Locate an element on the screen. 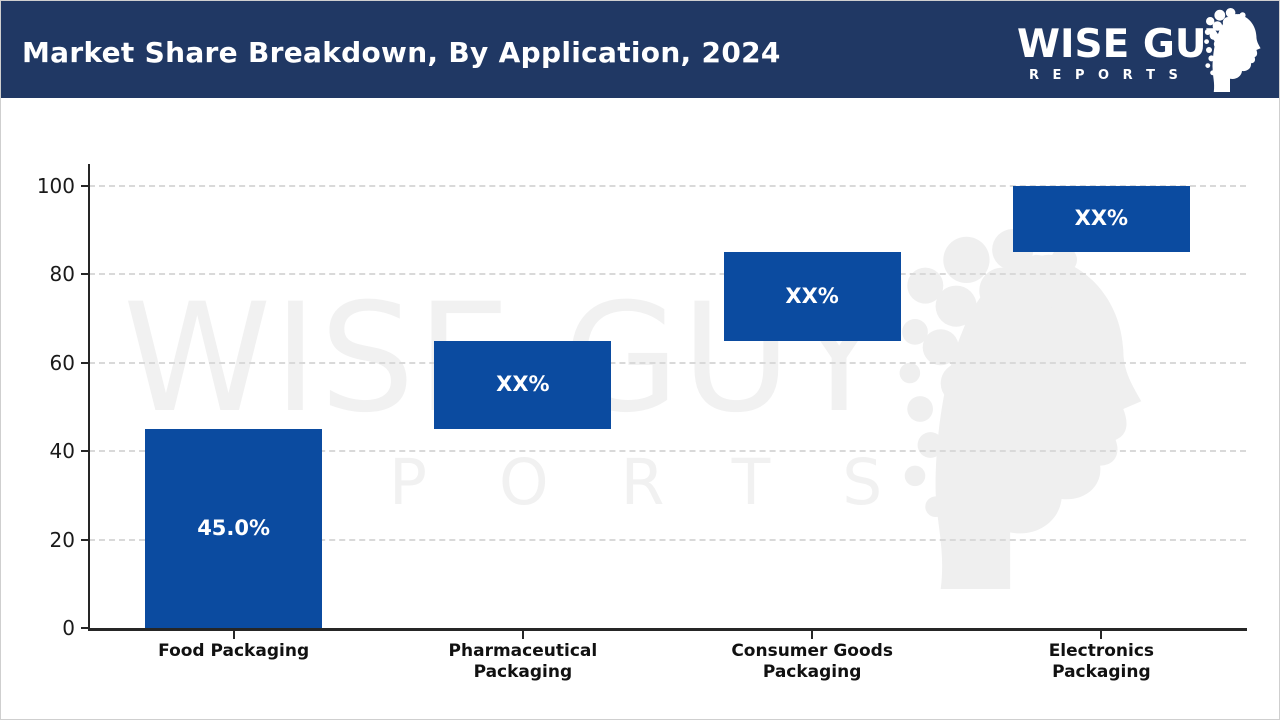  x-axis-line is located at coordinates (667, 629).